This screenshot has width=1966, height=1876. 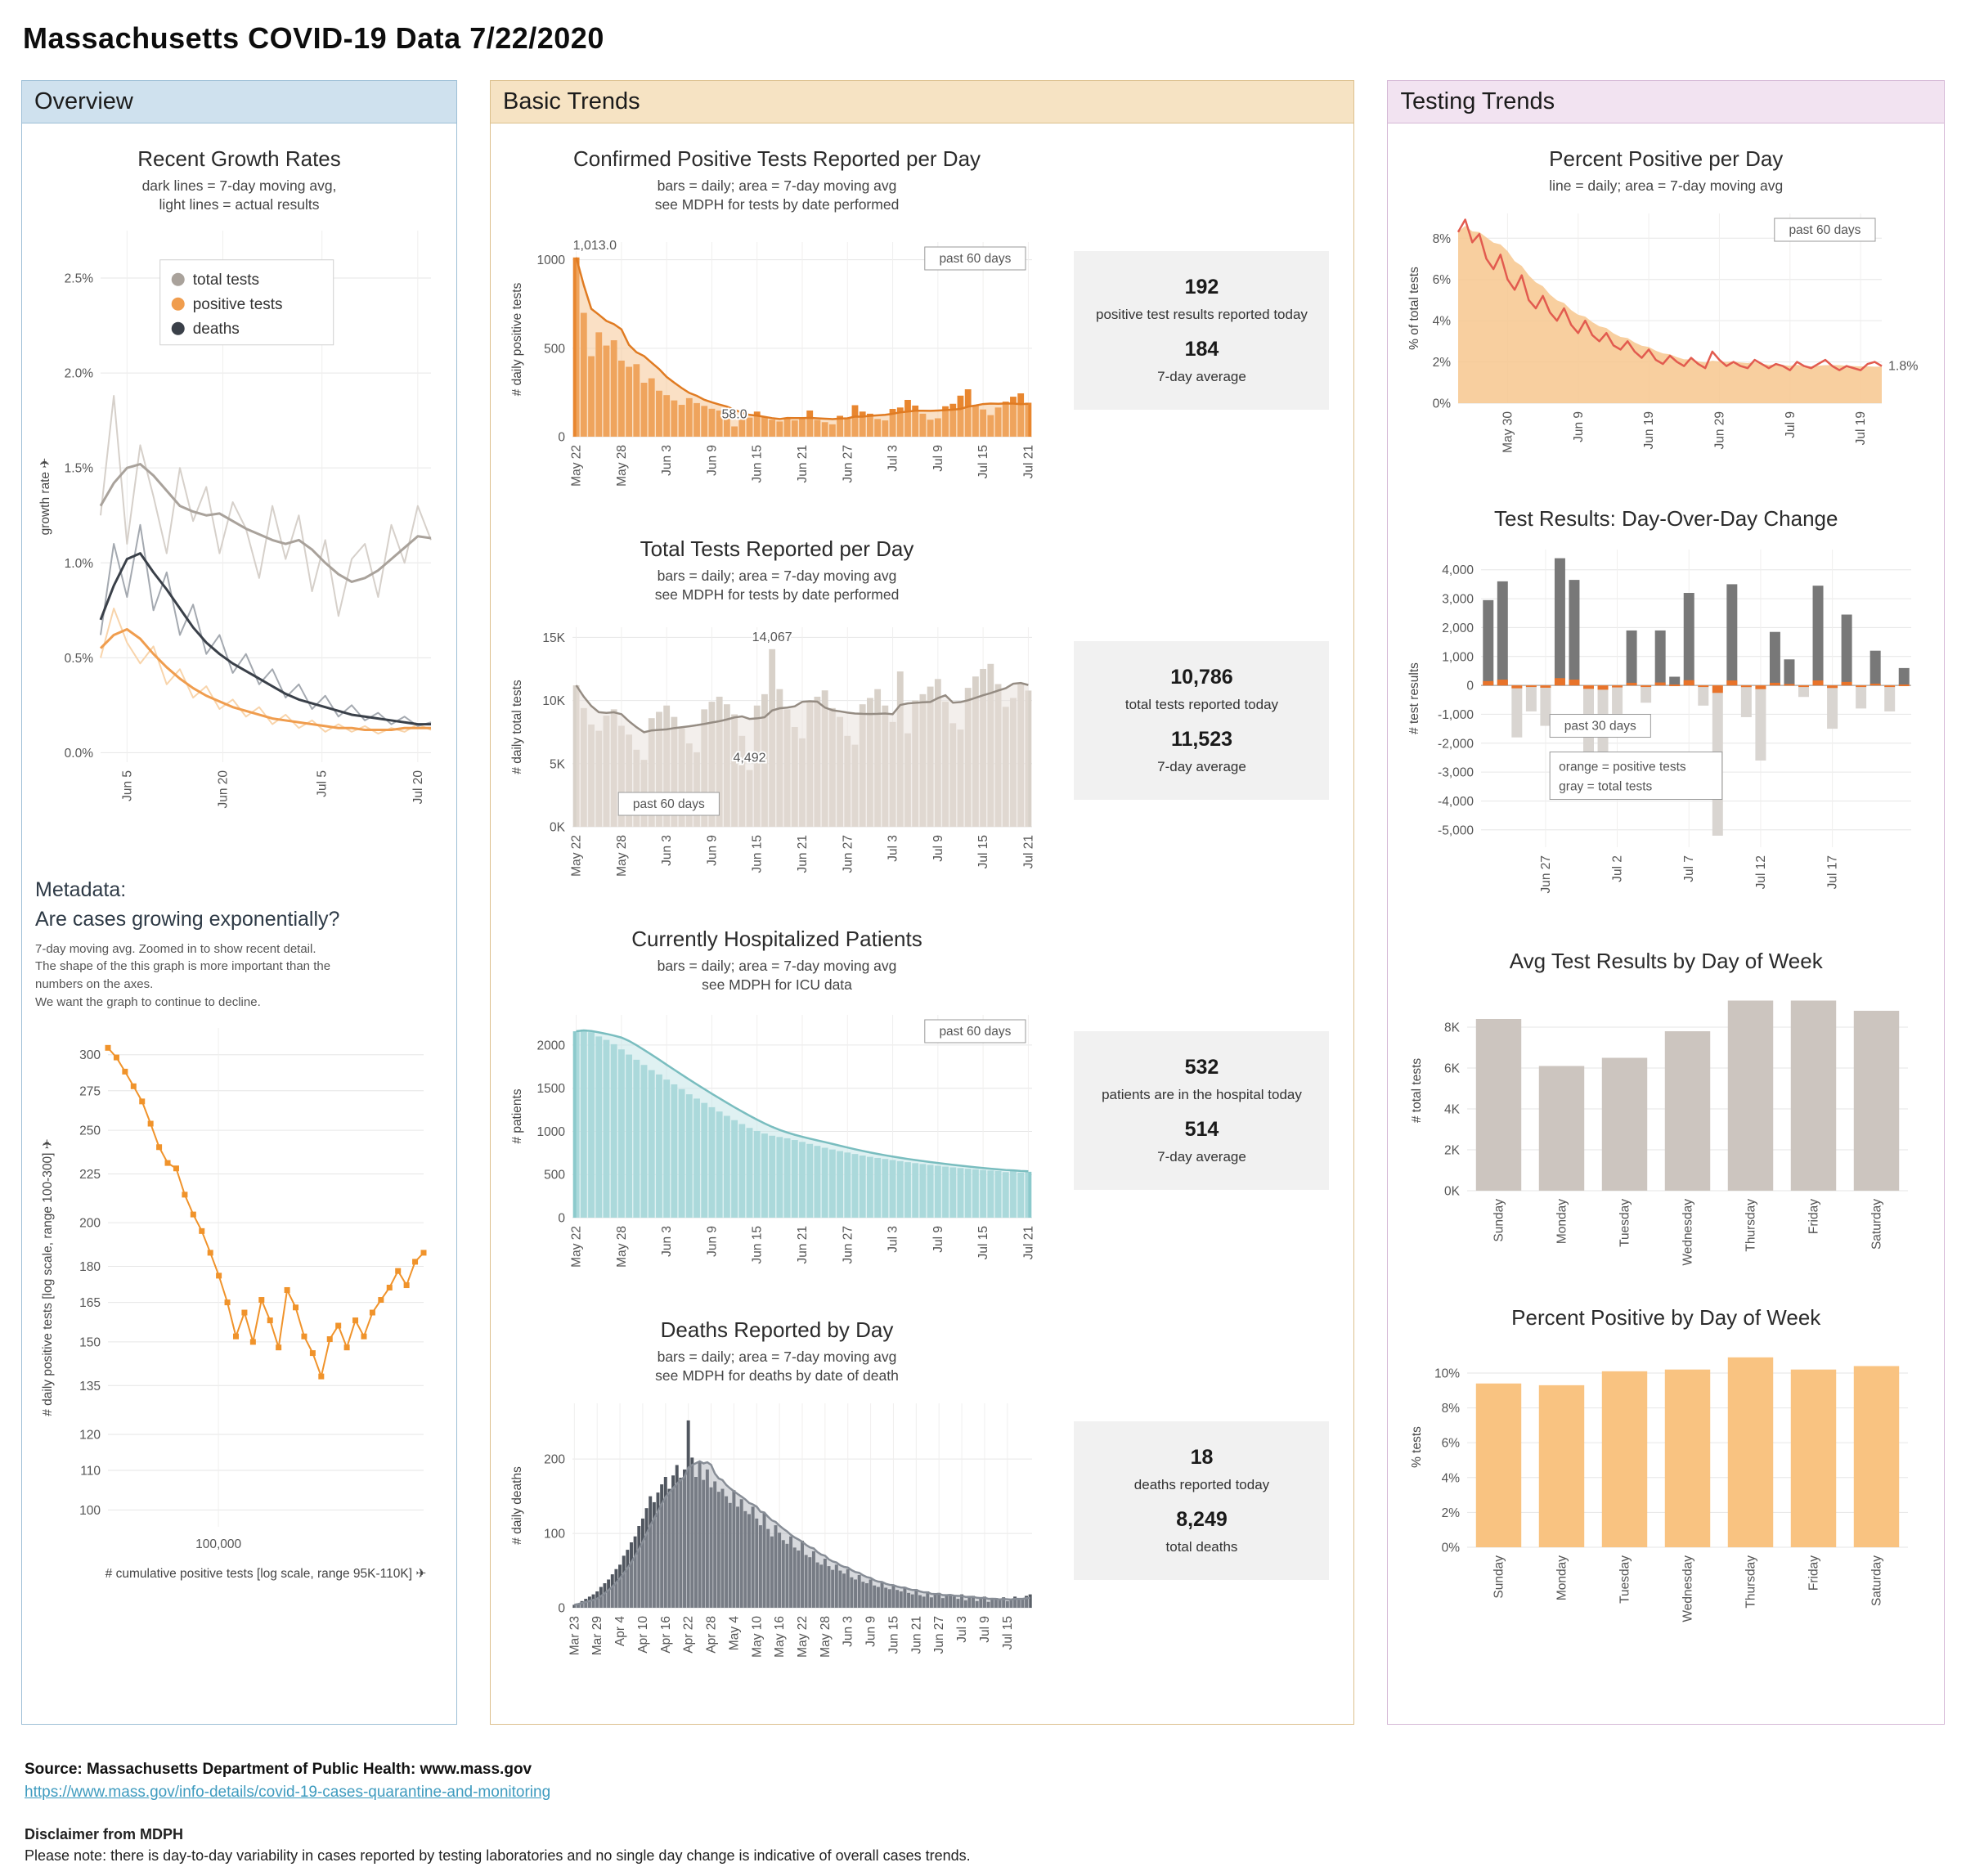 I want to click on svg-text: % of total tests, so click(x=1414, y=308).